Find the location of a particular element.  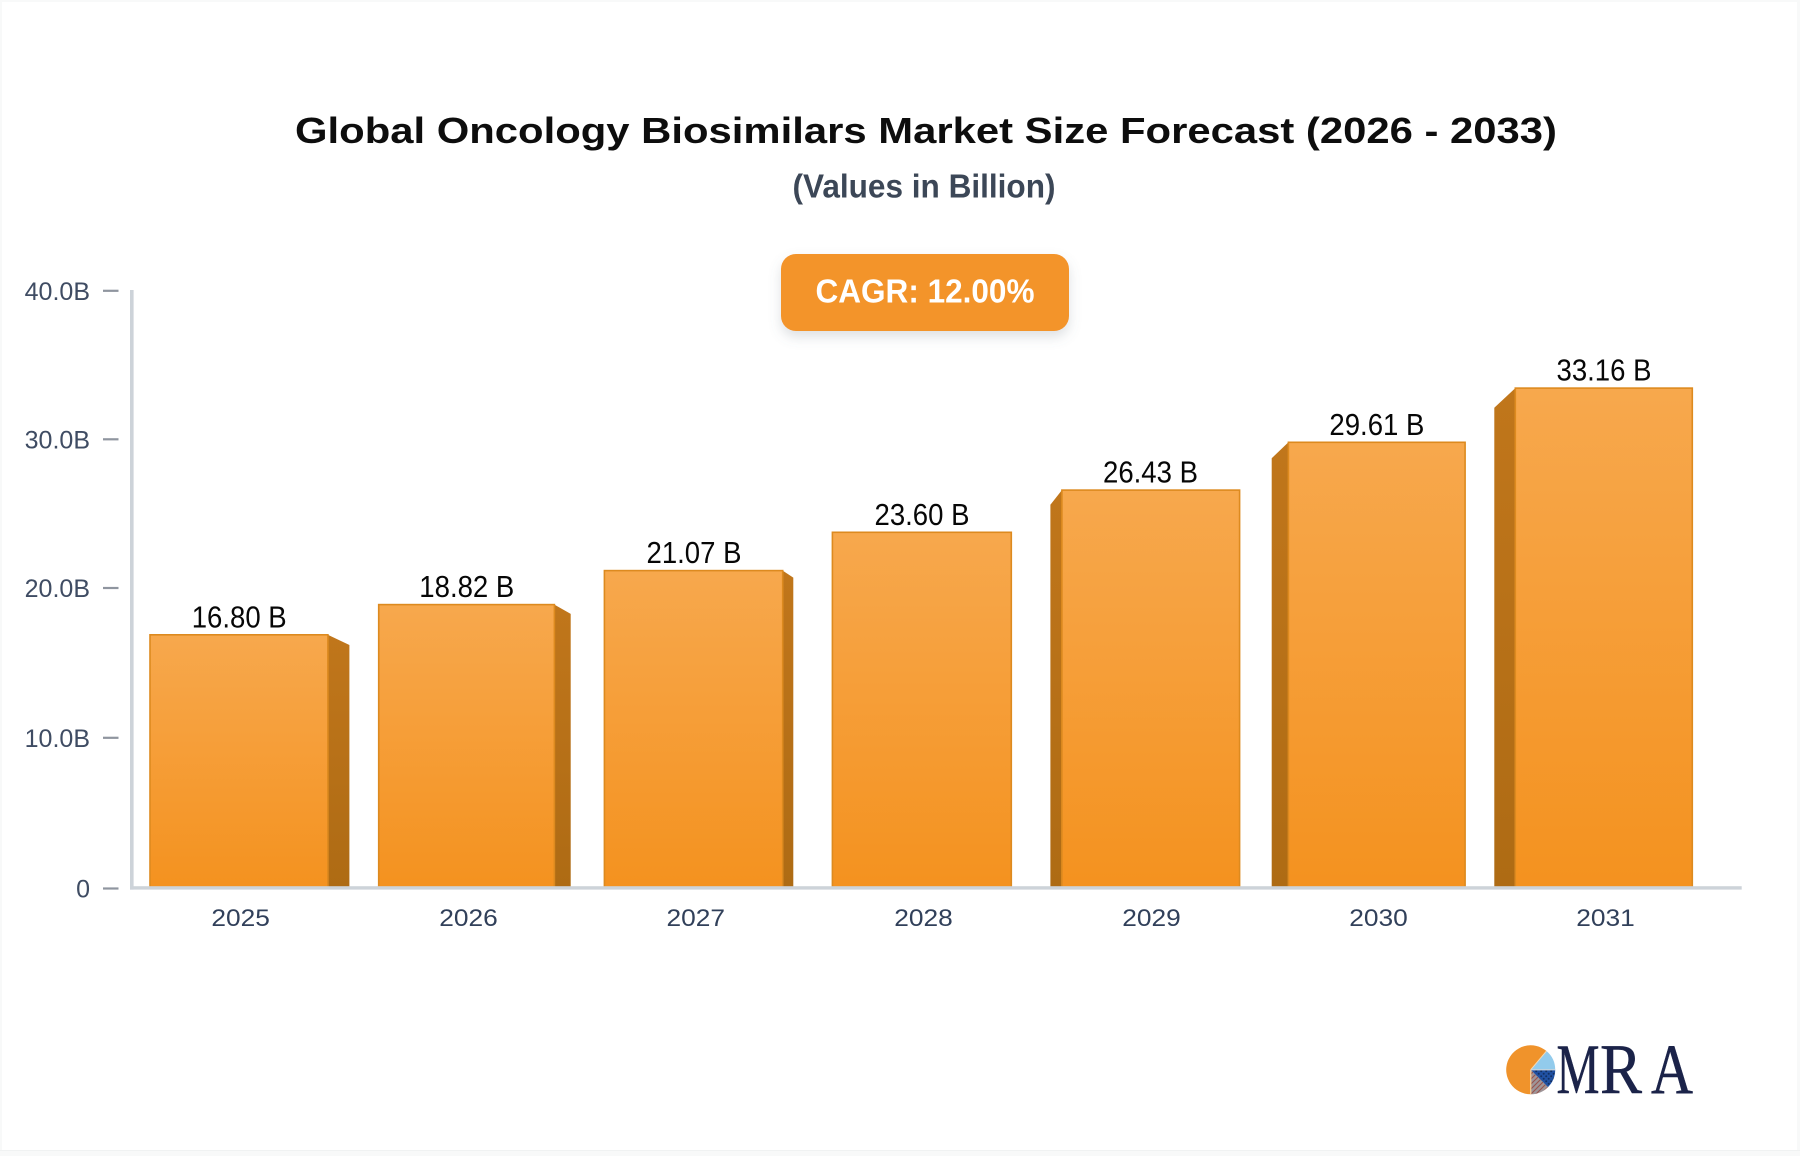

svg-text: A is located at coordinates (1672, 1070).